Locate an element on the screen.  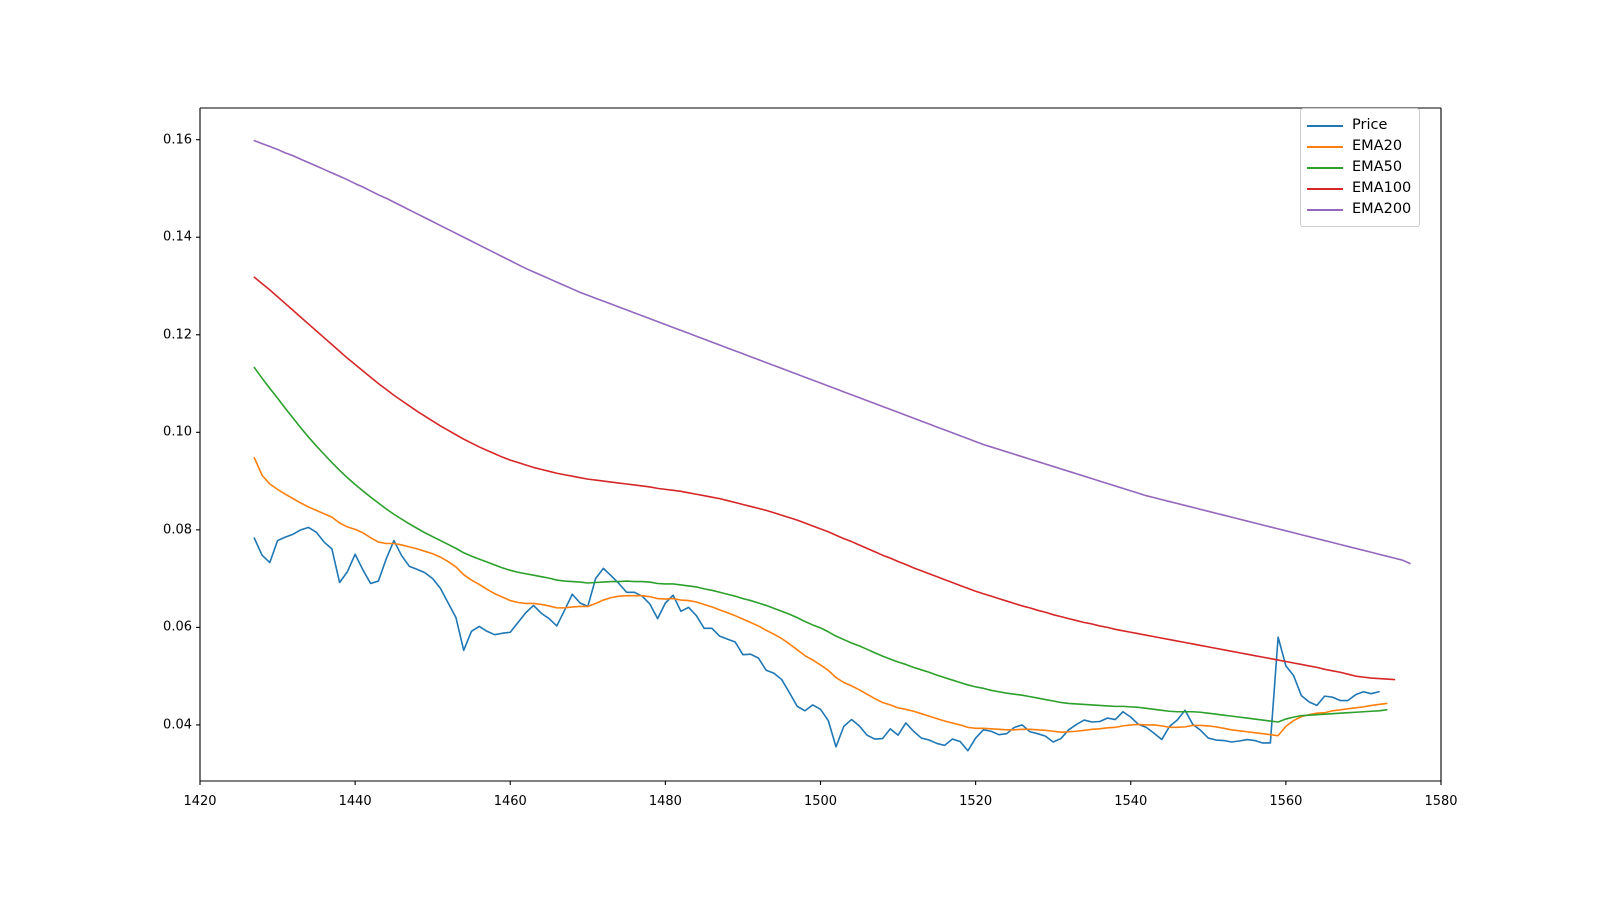
y-tick-label: 0.04 is located at coordinates (177, 725).